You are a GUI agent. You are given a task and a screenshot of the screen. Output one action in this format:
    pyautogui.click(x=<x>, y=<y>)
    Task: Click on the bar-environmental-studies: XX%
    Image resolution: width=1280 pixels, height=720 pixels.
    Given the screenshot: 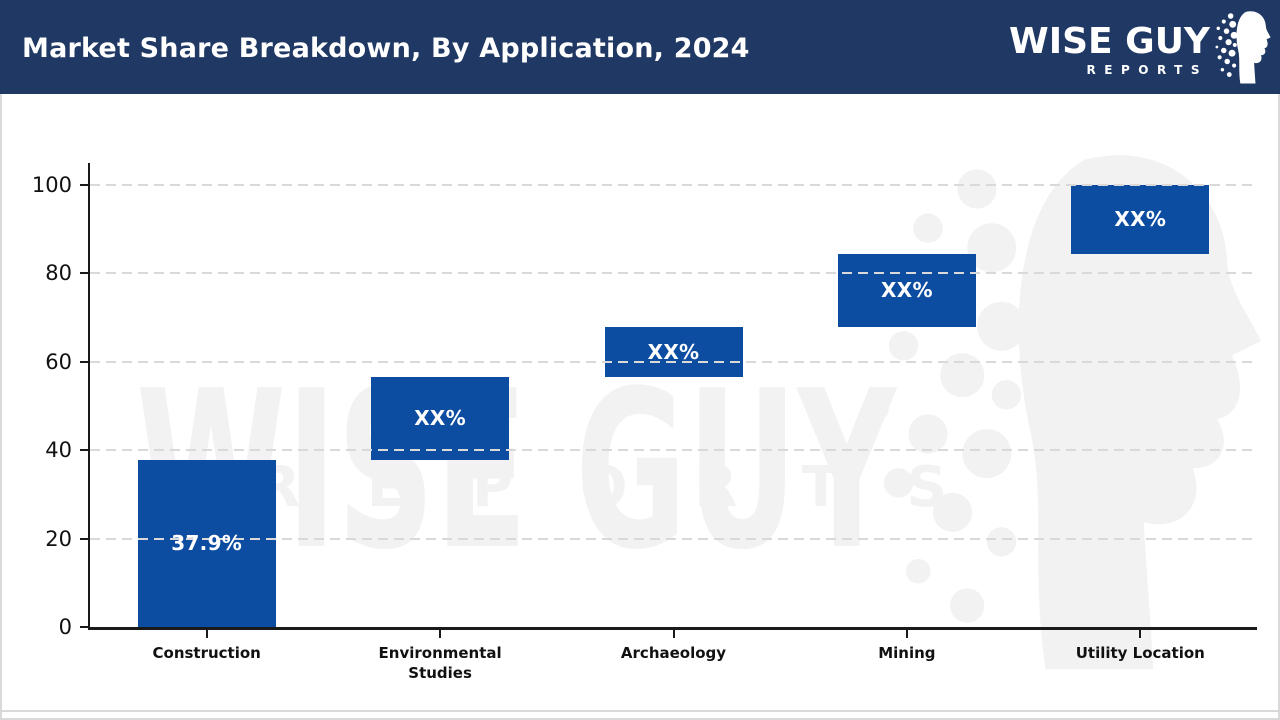 What is the action you would take?
    pyautogui.click(x=440, y=418)
    